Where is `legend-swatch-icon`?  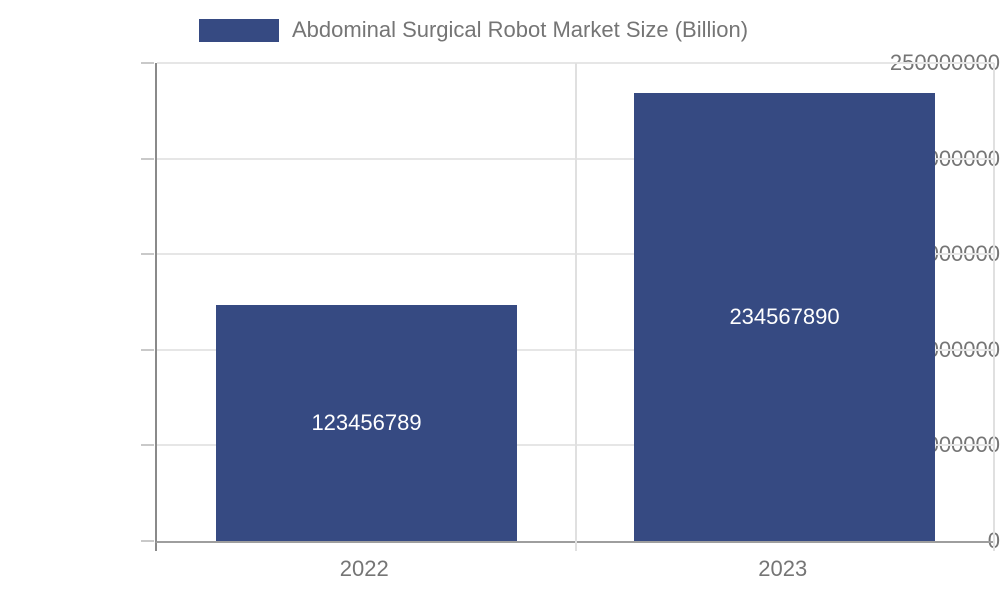 legend-swatch-icon is located at coordinates (239, 30).